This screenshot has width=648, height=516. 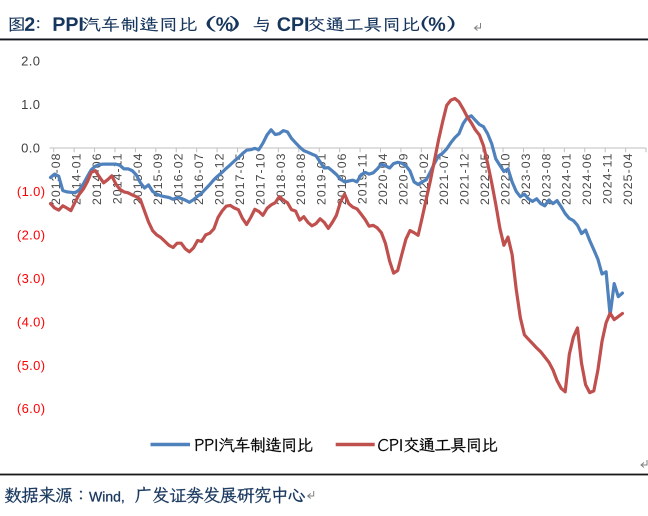 I want to click on svg-text: 2016-12, so click(x=220, y=179).